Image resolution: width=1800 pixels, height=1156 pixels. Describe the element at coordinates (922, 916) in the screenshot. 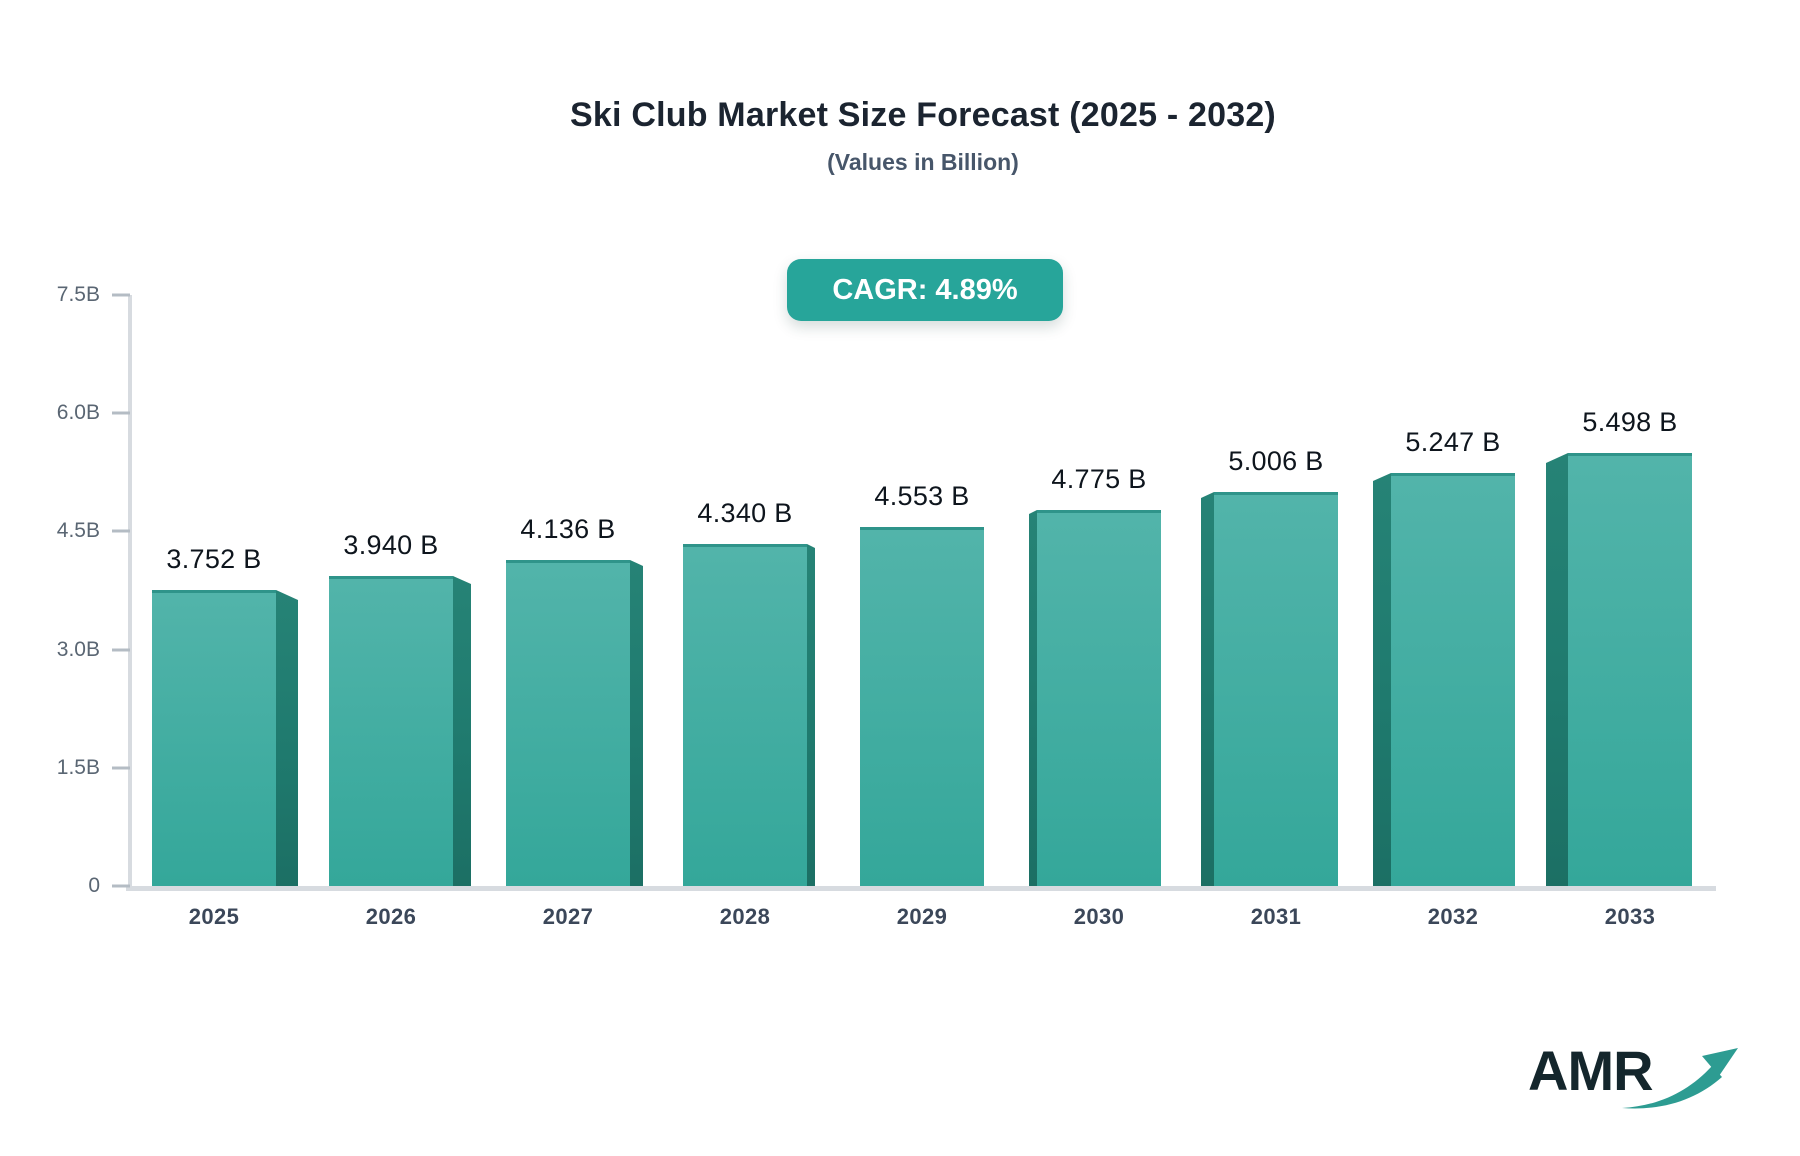

I see `x-label-2029: 2029` at that location.